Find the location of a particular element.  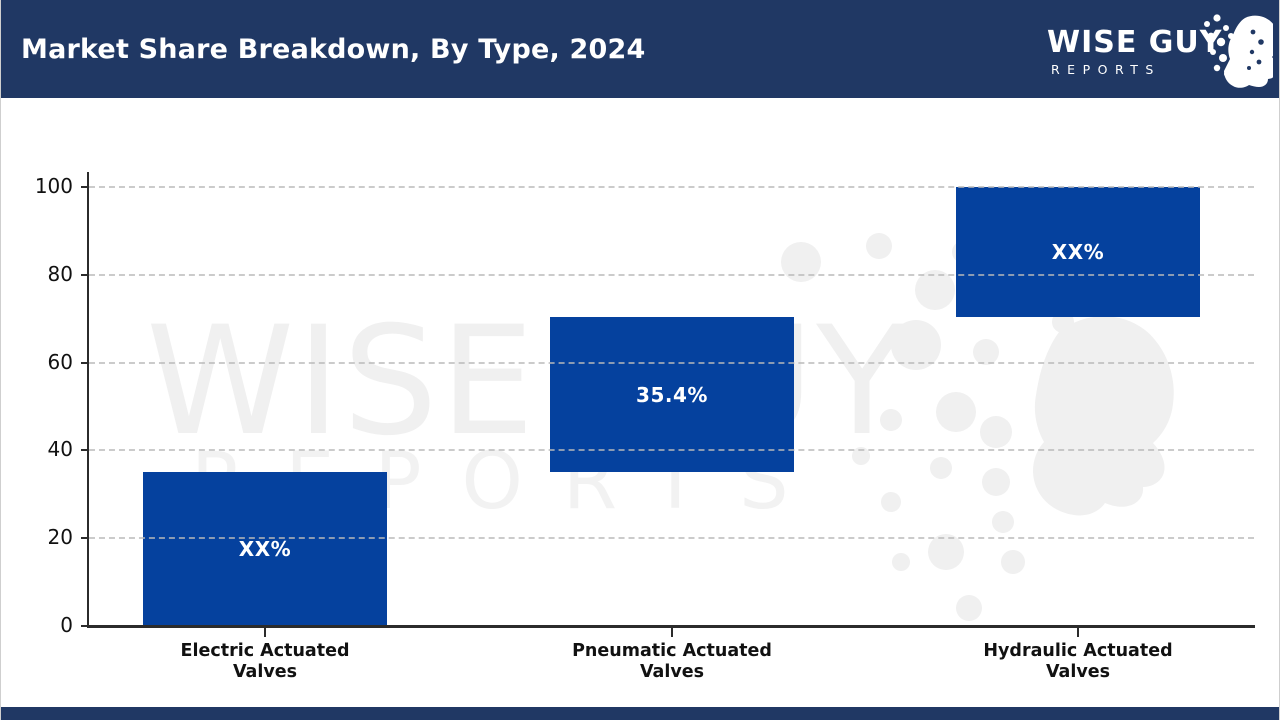

x-category-label-3: Hydraulic Actuated Valves is located at coordinates (1078, 662).